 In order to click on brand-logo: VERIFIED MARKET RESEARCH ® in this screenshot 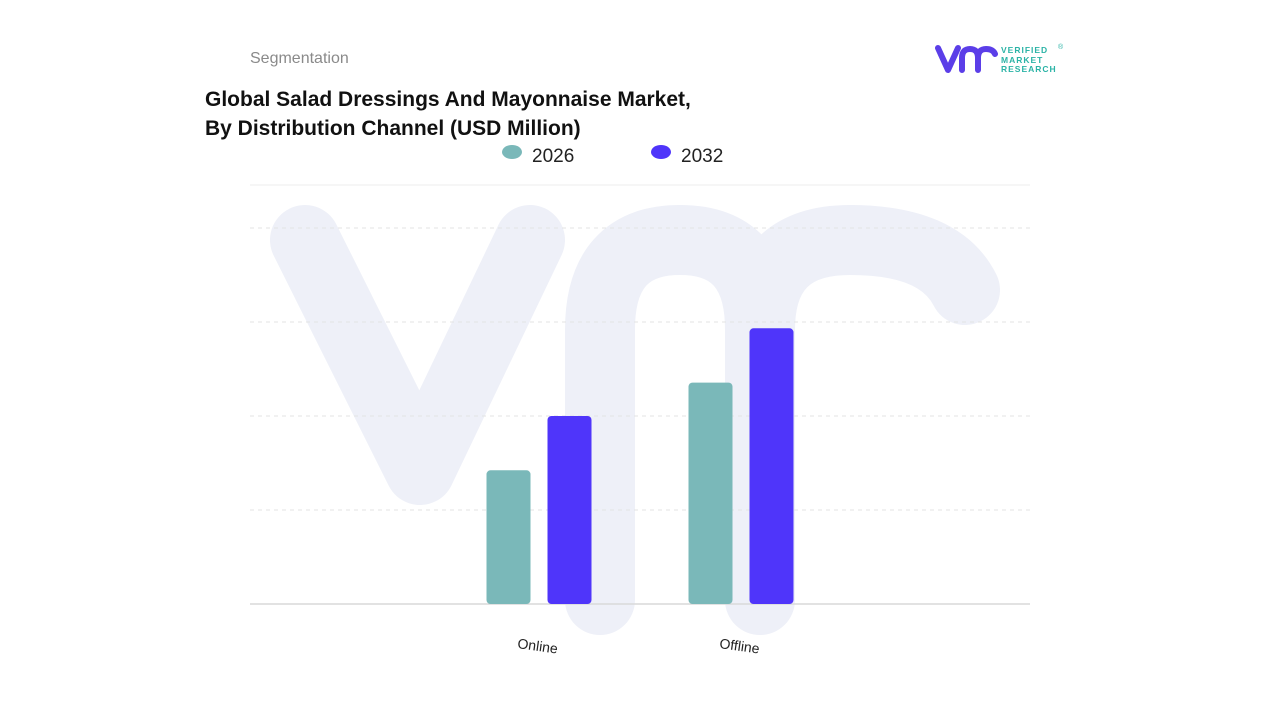, I will do `click(1005, 60)`.